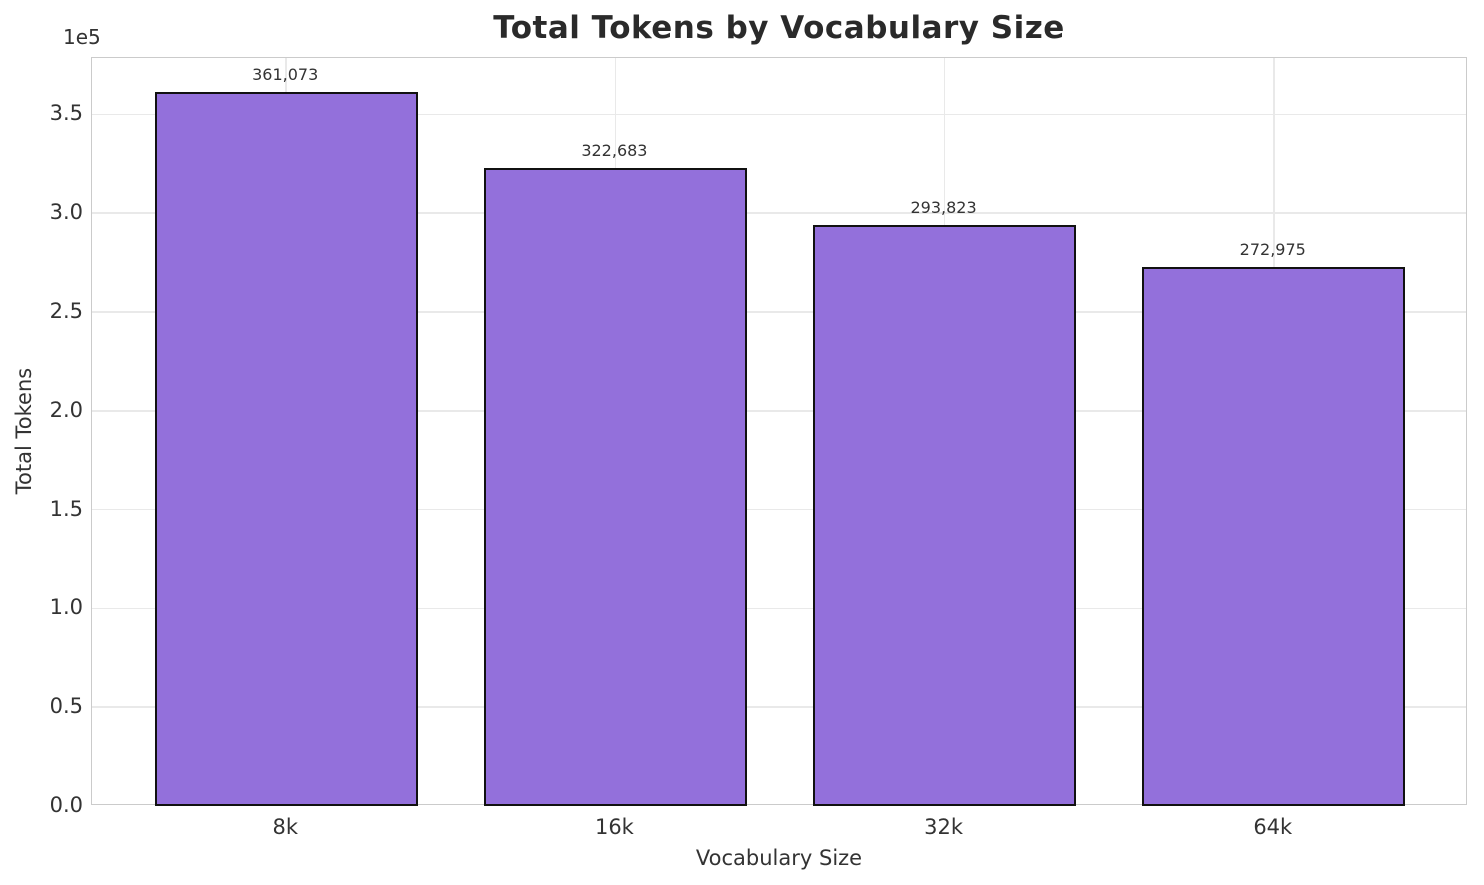 Image resolution: width=1484 pixels, height=885 pixels. What do you see at coordinates (614, 151) in the screenshot?
I see `bar-value-label: 322,683` at bounding box center [614, 151].